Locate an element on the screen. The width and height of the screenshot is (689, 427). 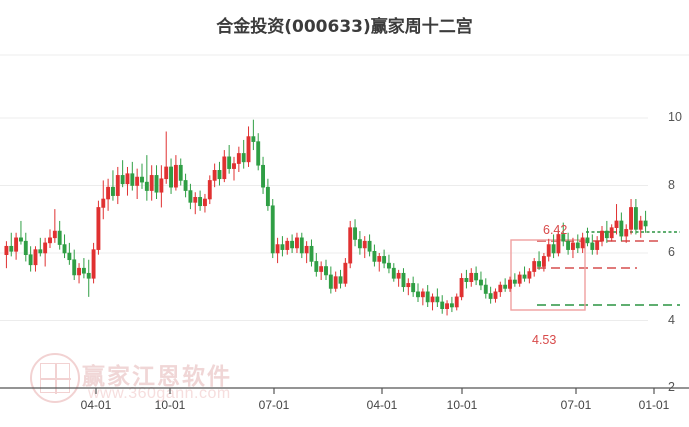
x-axis-label-0: 04-01 is located at coordinates (96, 405).